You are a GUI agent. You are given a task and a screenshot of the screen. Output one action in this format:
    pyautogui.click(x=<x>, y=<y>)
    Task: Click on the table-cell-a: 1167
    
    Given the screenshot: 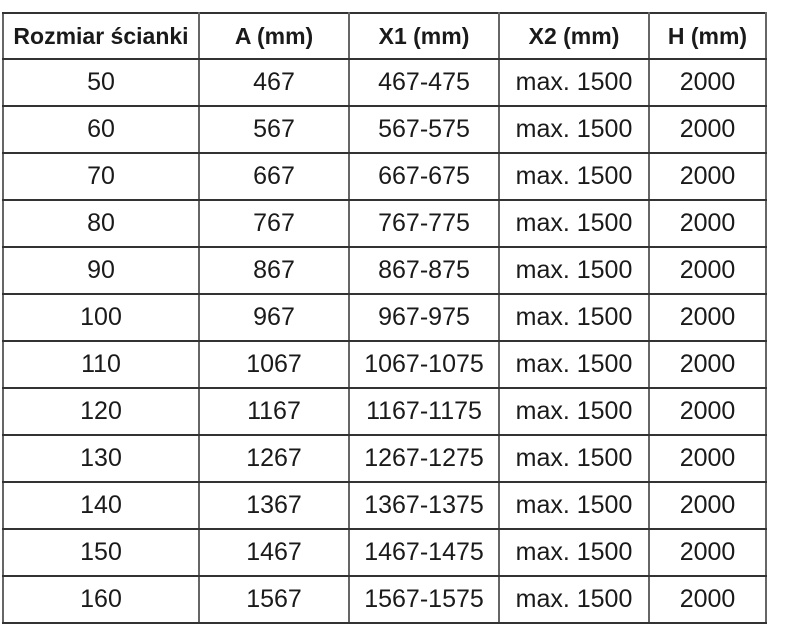 What is the action you would take?
    pyautogui.click(x=274, y=411)
    